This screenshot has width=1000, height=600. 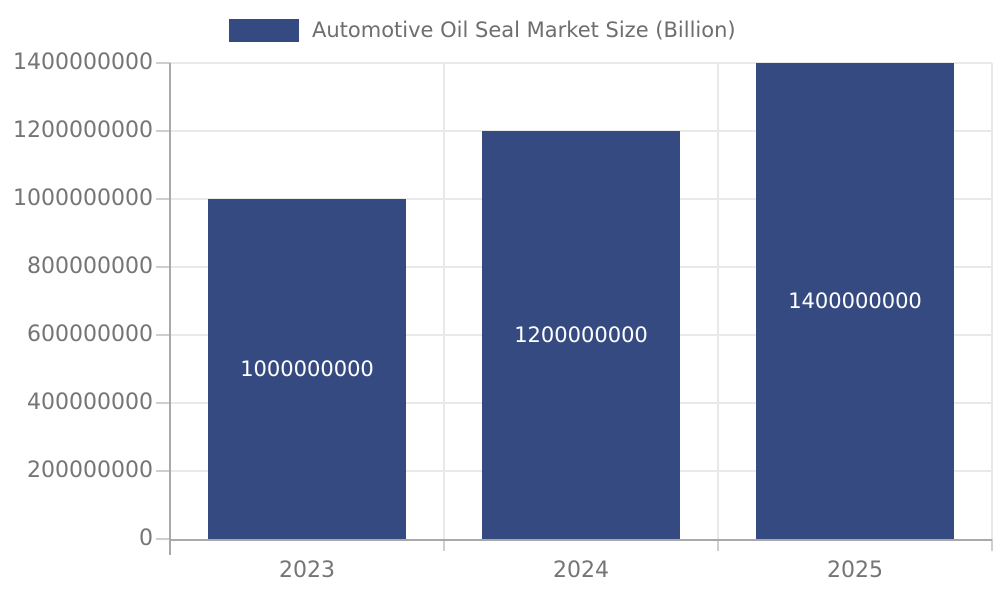 What do you see at coordinates (581, 63) in the screenshot?
I see `h-gridline` at bounding box center [581, 63].